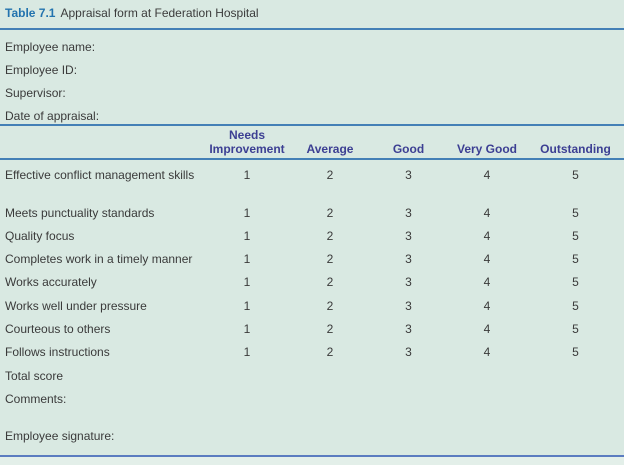  What do you see at coordinates (76, 305) in the screenshot?
I see `row-label: Works well under pressure` at bounding box center [76, 305].